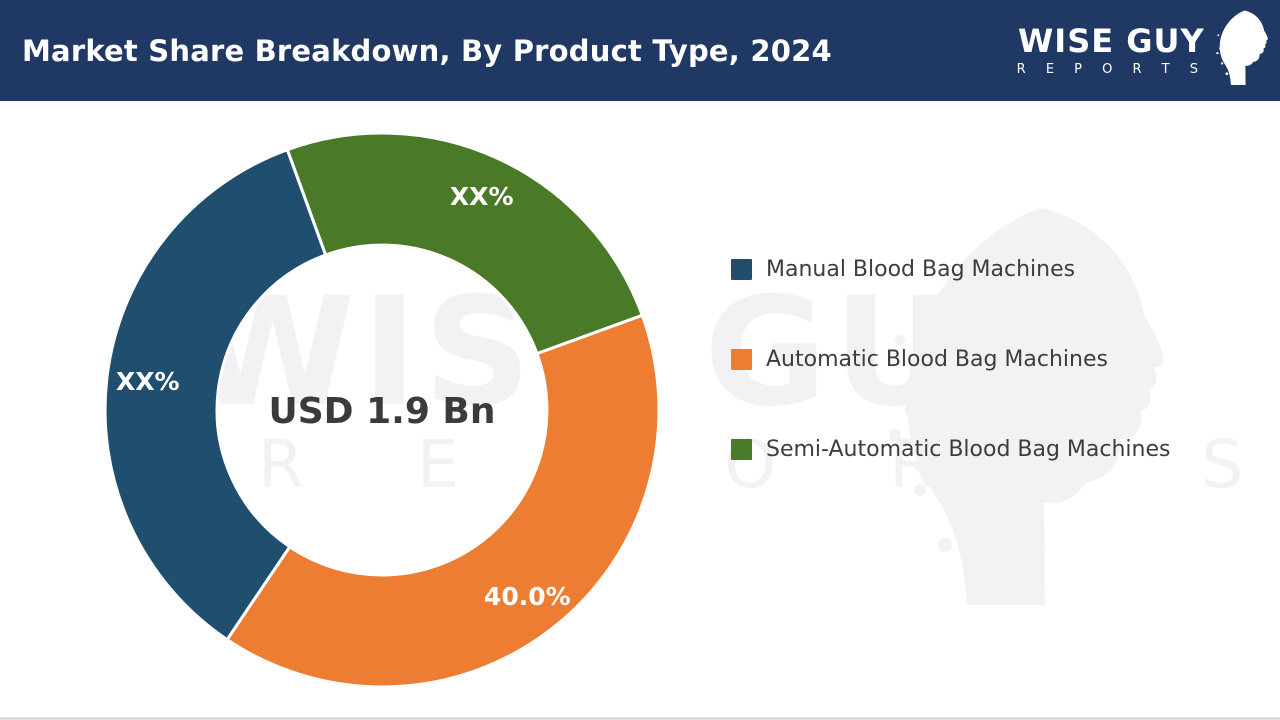 This screenshot has width=1280, height=720. Describe the element at coordinates (741, 269) in the screenshot. I see `legend-swatch-manual` at that location.